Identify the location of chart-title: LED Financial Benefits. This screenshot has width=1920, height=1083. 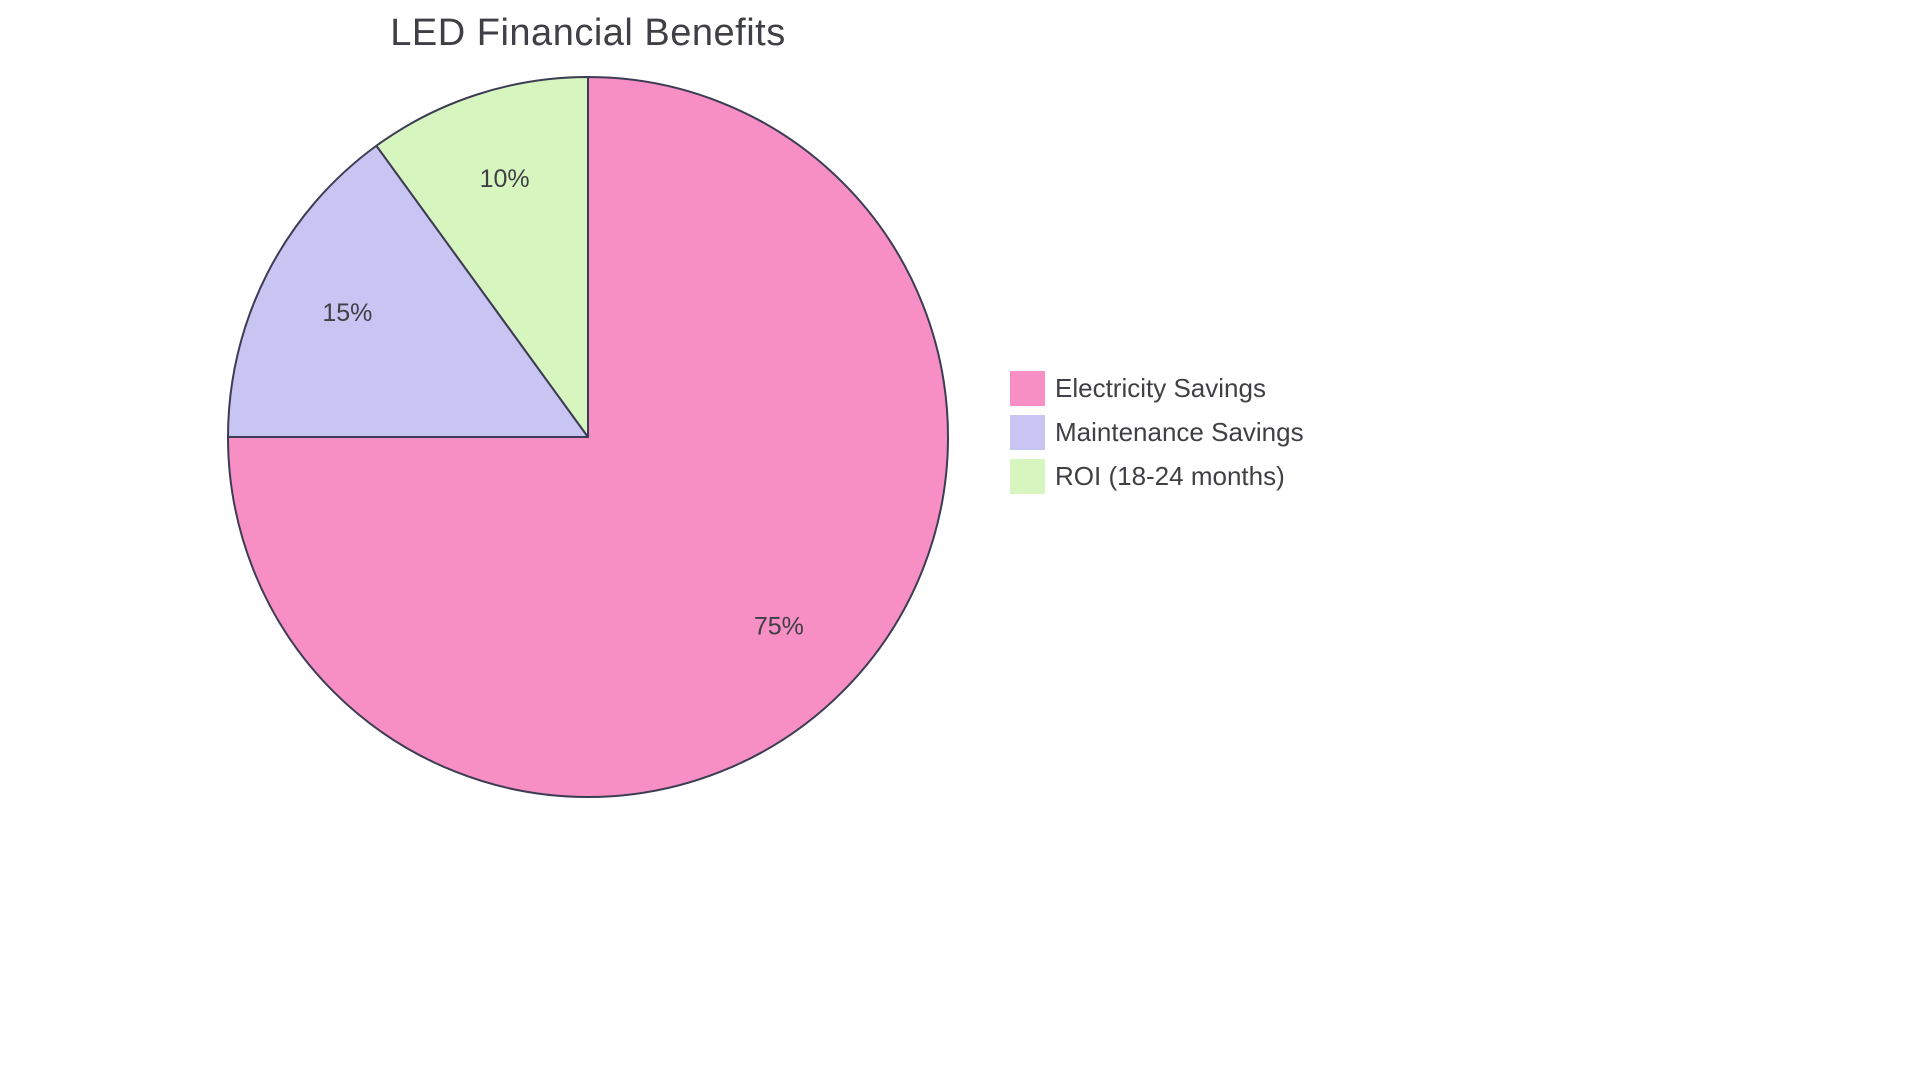
(588, 33).